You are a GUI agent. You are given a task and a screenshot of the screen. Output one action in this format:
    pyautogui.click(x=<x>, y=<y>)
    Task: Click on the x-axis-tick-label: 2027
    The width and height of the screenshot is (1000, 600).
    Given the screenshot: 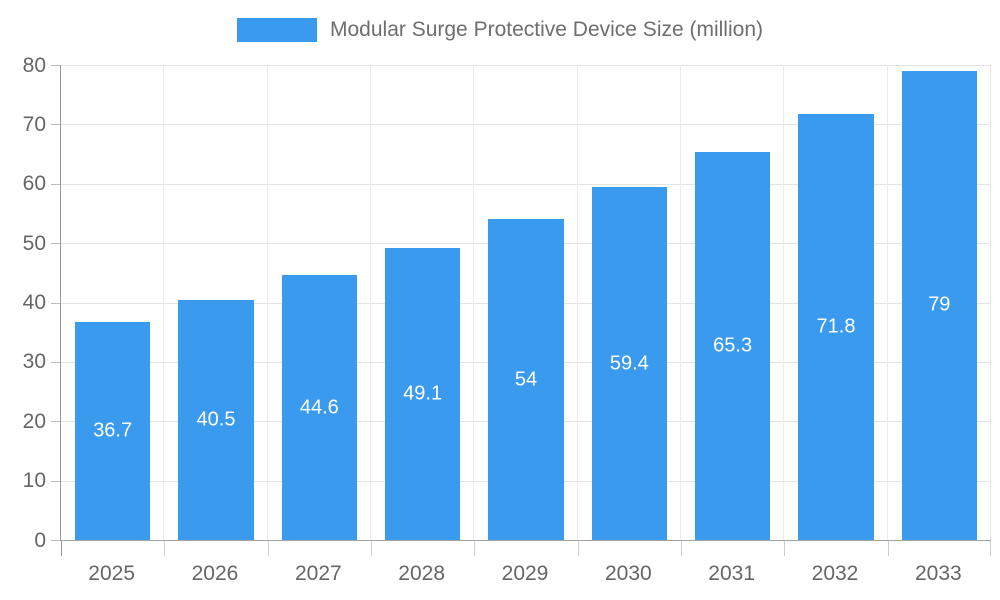 What is the action you would take?
    pyautogui.click(x=318, y=573)
    